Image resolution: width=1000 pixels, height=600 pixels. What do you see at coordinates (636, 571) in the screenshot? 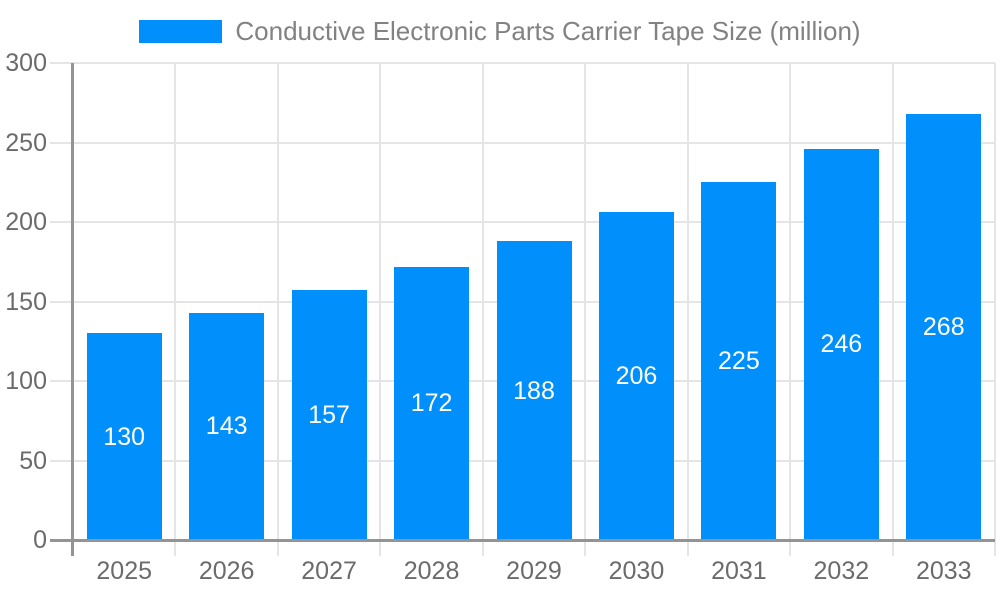
I see `x-axis-category-label: 2030` at bounding box center [636, 571].